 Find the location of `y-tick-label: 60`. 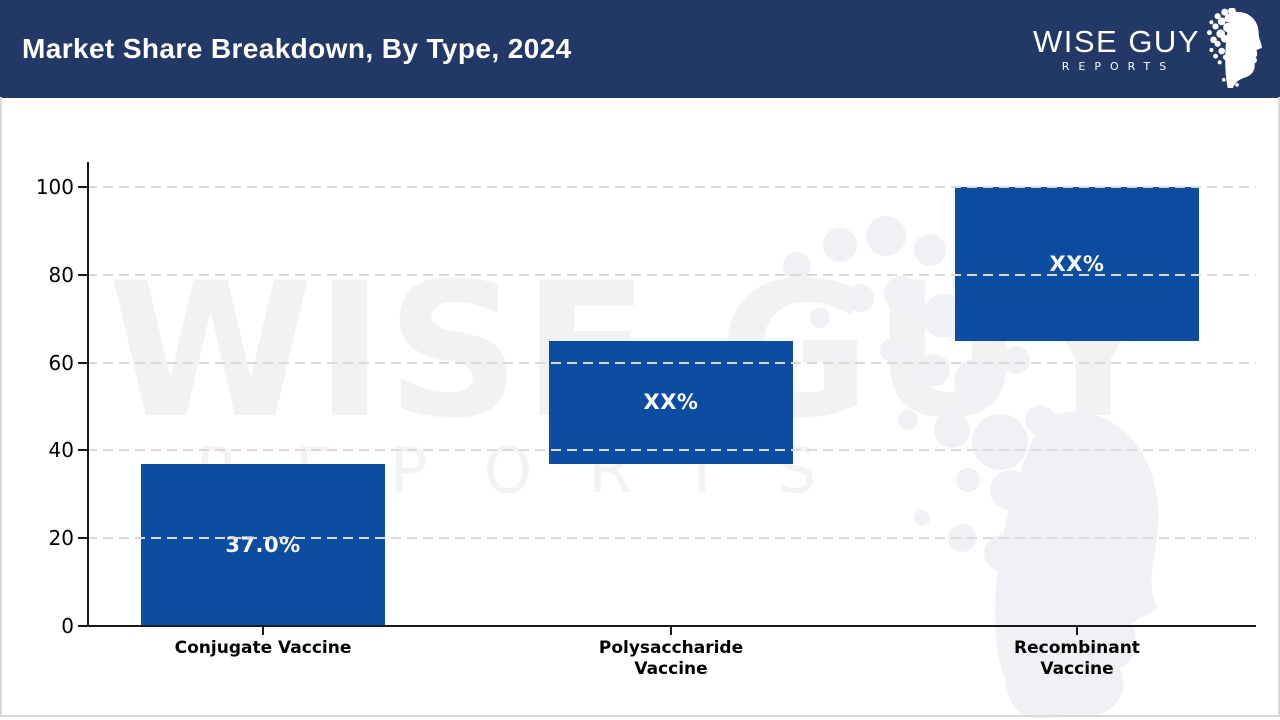

y-tick-label: 60 is located at coordinates (61, 362).